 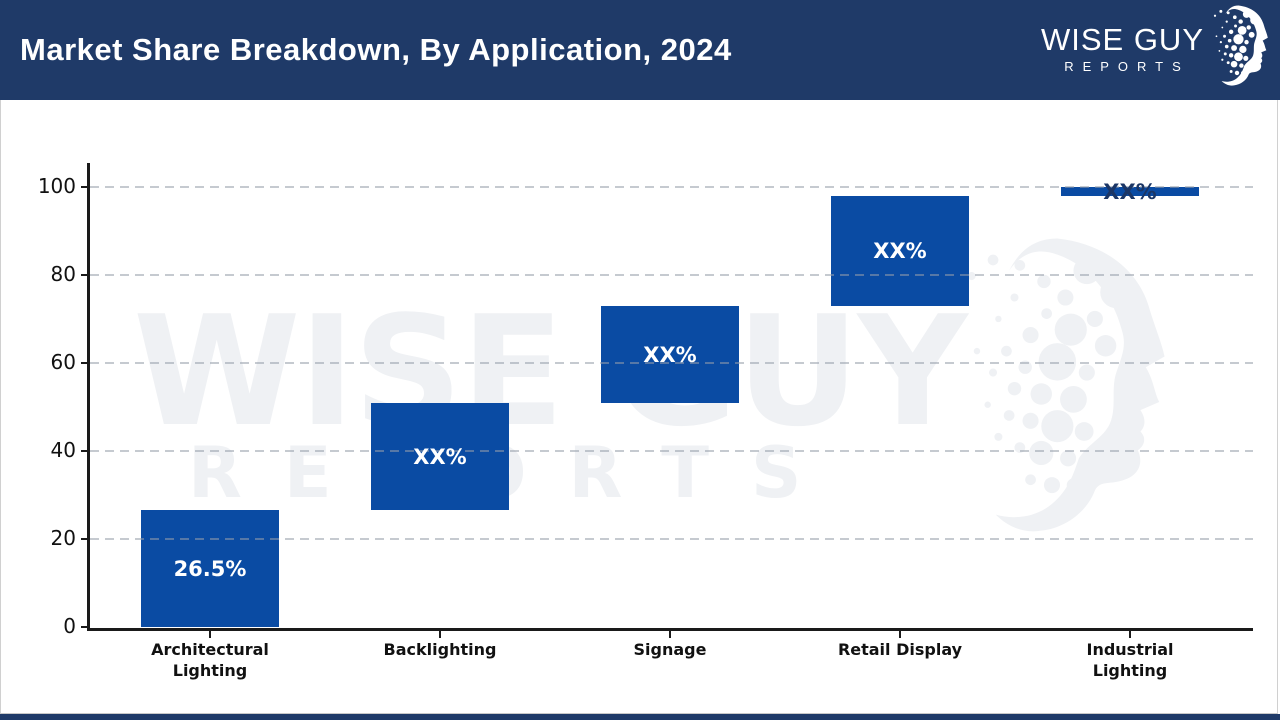 What do you see at coordinates (1240, 45) in the screenshot?
I see `head-profile-icon` at bounding box center [1240, 45].